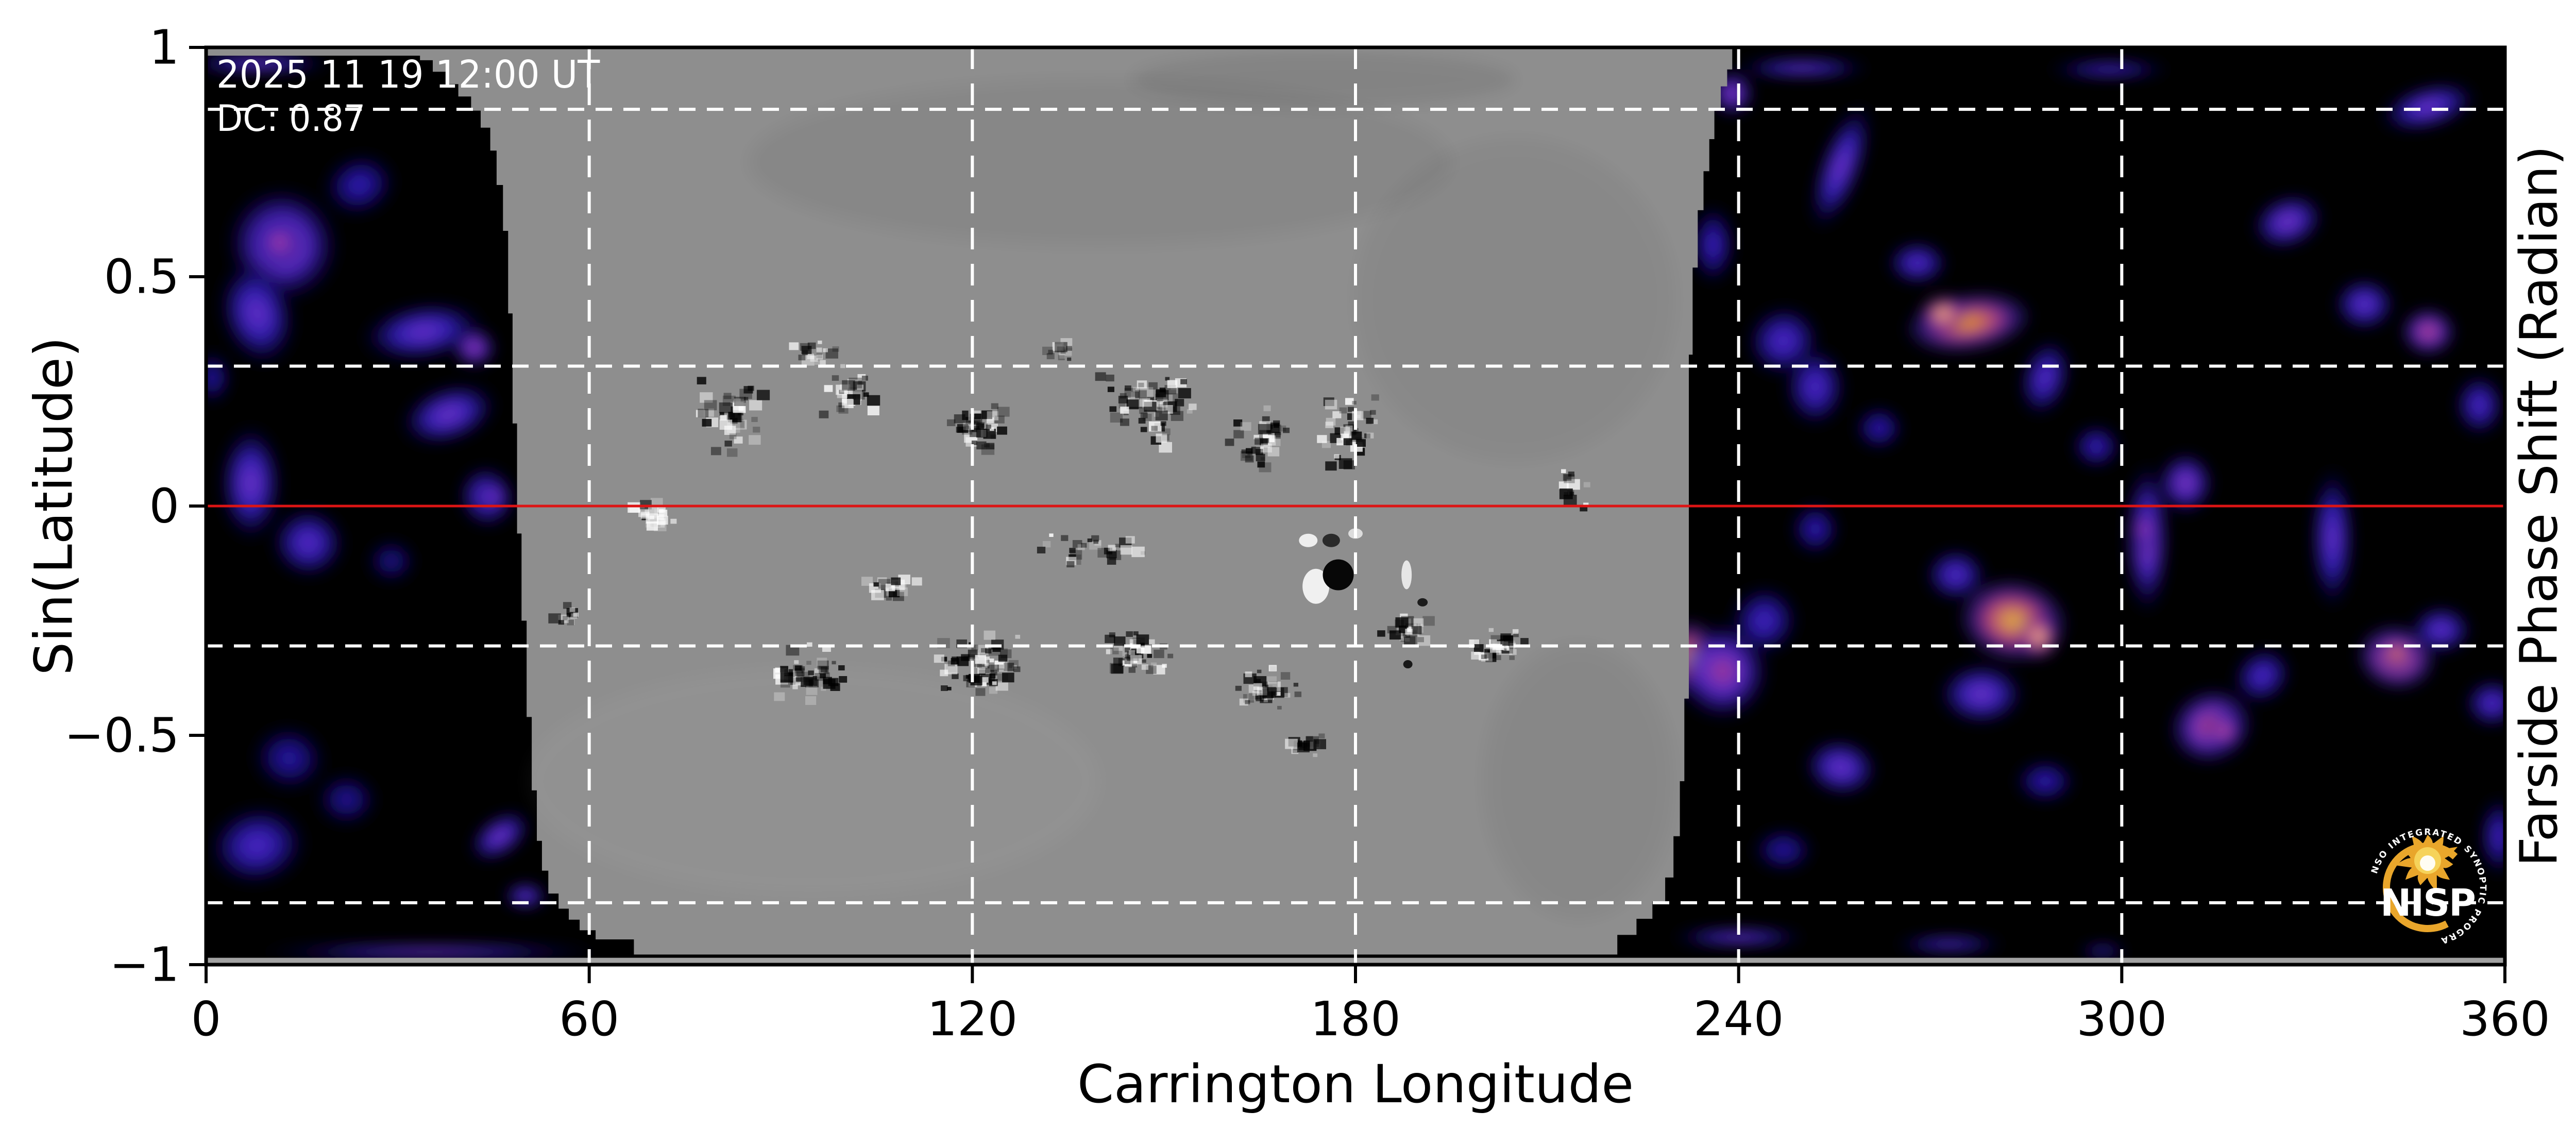 This screenshot has width=2576, height=1128. What do you see at coordinates (164, 506) in the screenshot?
I see `y-tick-label: 0` at bounding box center [164, 506].